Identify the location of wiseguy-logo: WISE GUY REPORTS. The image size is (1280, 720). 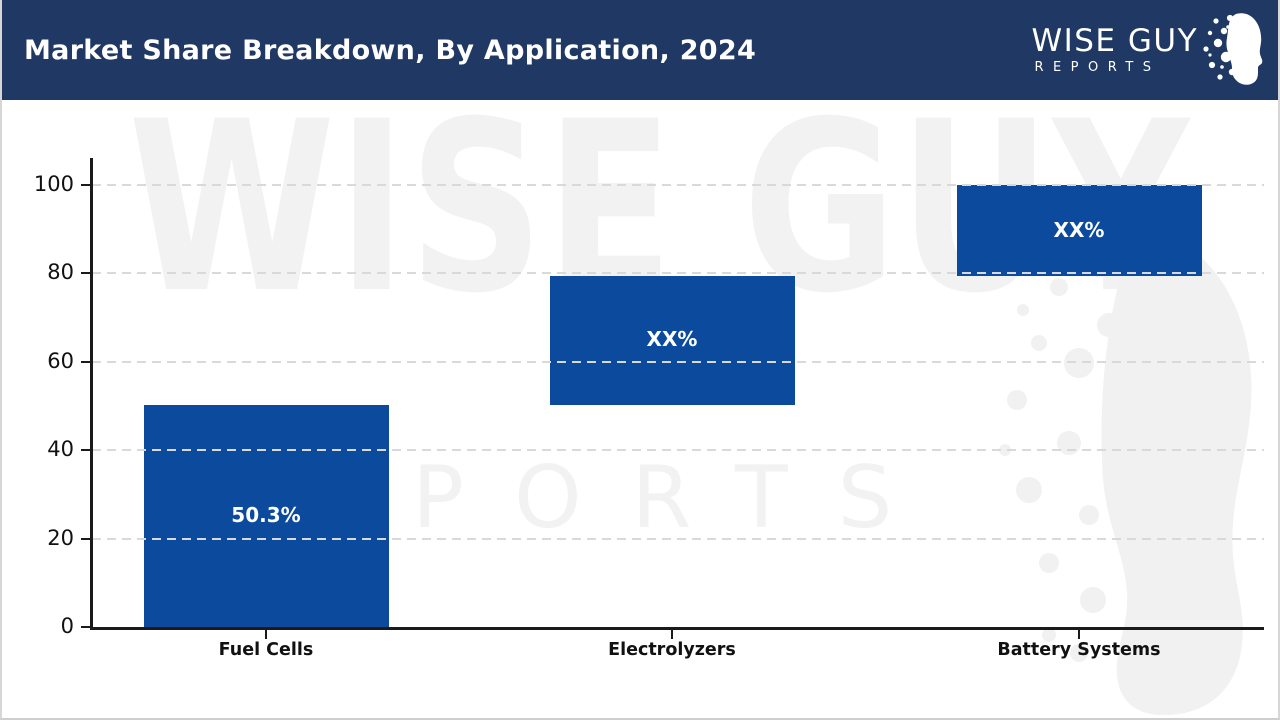
(1147, 50).